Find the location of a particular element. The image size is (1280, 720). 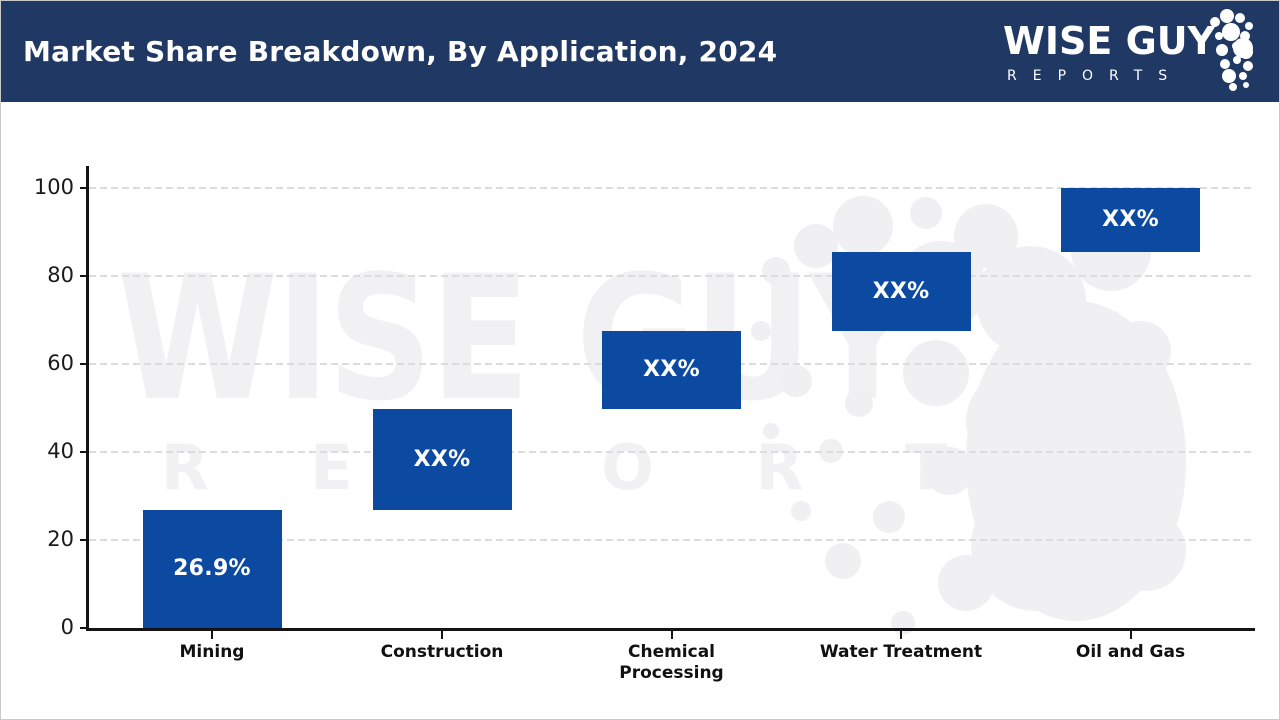

x-axis-line is located at coordinates (670, 629).